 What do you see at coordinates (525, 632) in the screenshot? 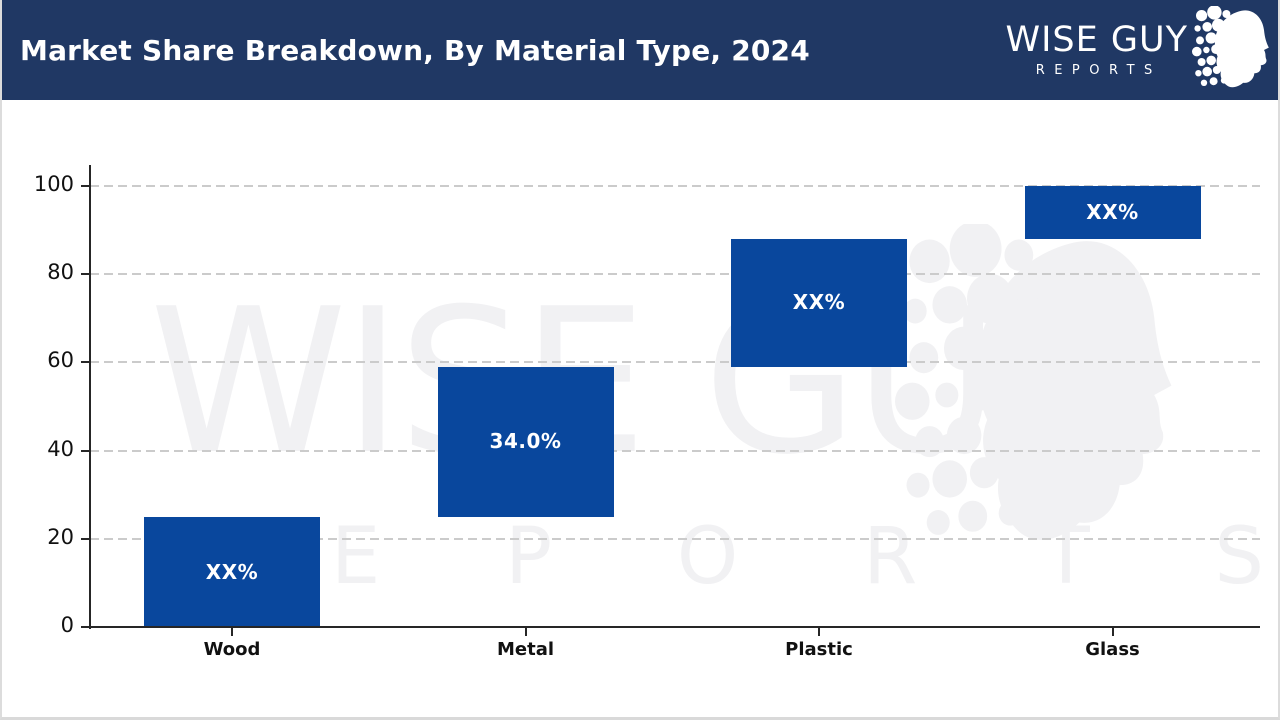
I see `x-tick-metal` at bounding box center [525, 632].